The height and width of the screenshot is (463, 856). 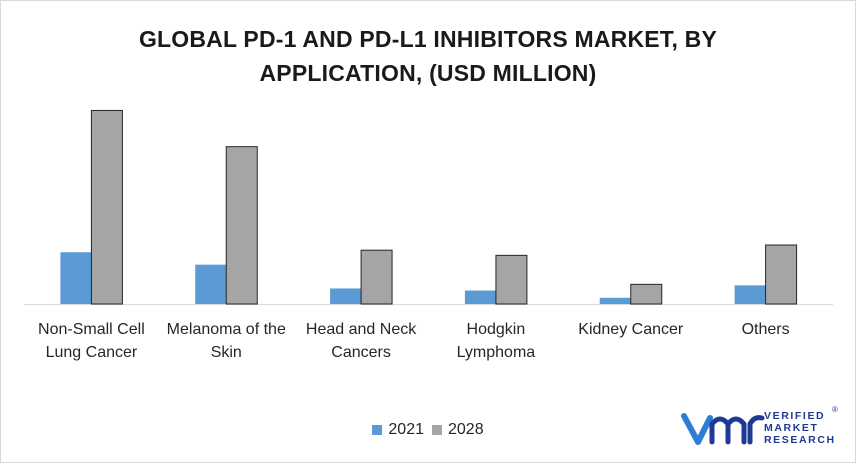 I want to click on x-tick-label-3: Hodgkin Lymphoma, so click(x=496, y=341).